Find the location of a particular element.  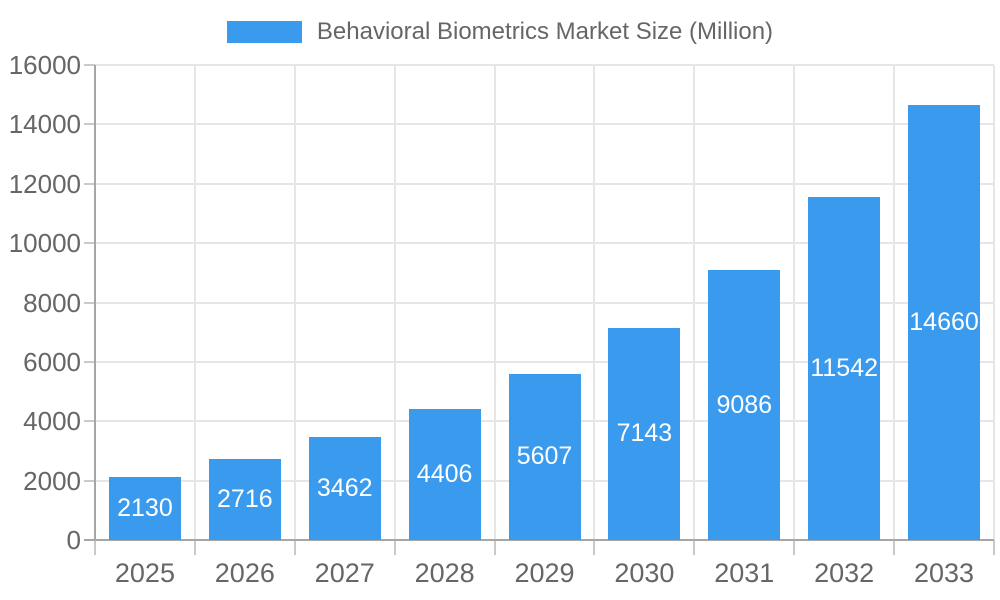

bar-2029: 5607 is located at coordinates (544, 456).